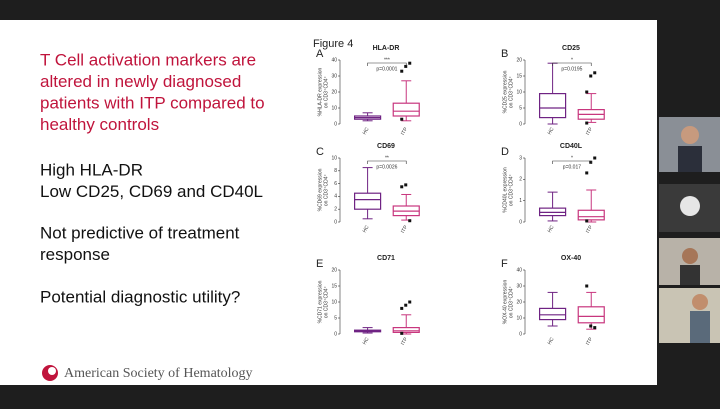  I want to click on panel-letter: D, so click(505, 152).